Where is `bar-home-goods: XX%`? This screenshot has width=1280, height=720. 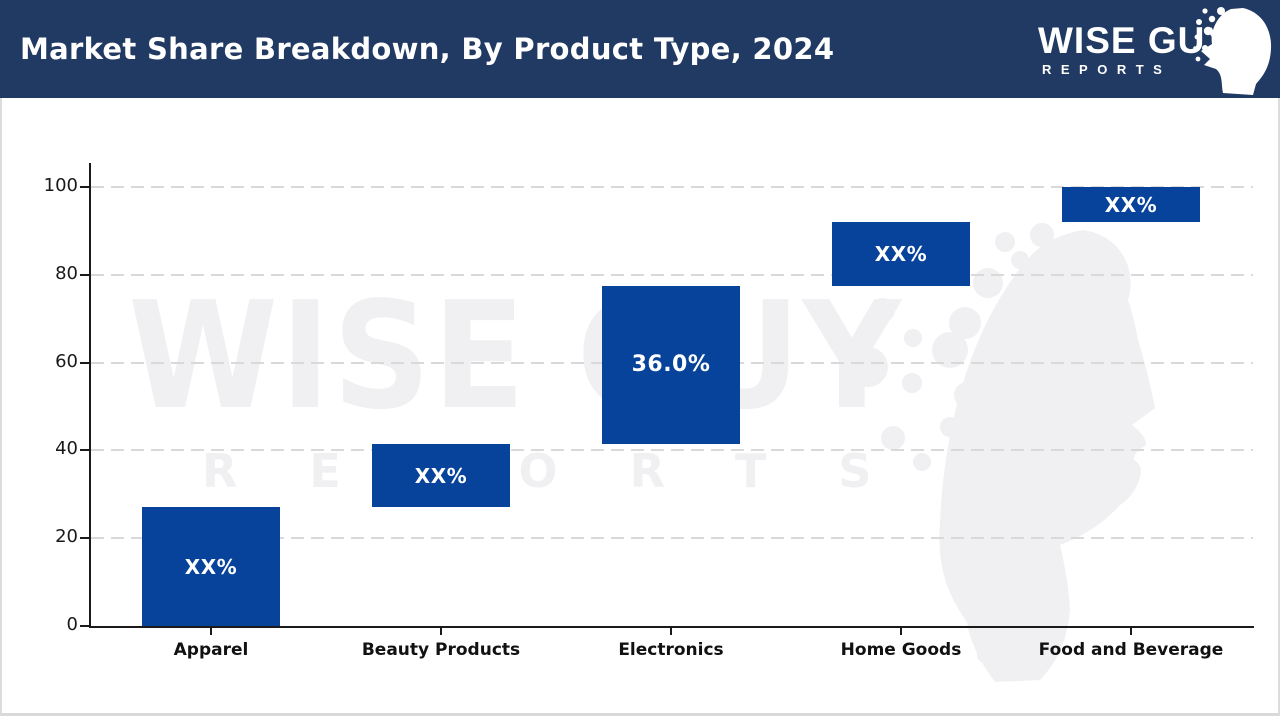 bar-home-goods: XX% is located at coordinates (901, 254).